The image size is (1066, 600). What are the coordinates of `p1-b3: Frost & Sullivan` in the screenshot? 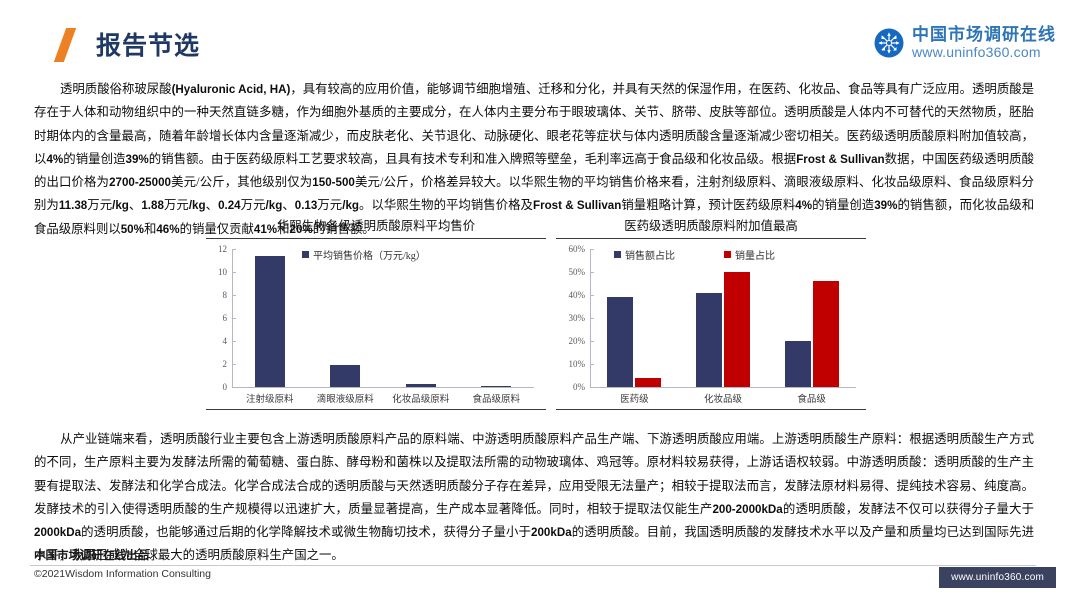 It's located at (840, 159).